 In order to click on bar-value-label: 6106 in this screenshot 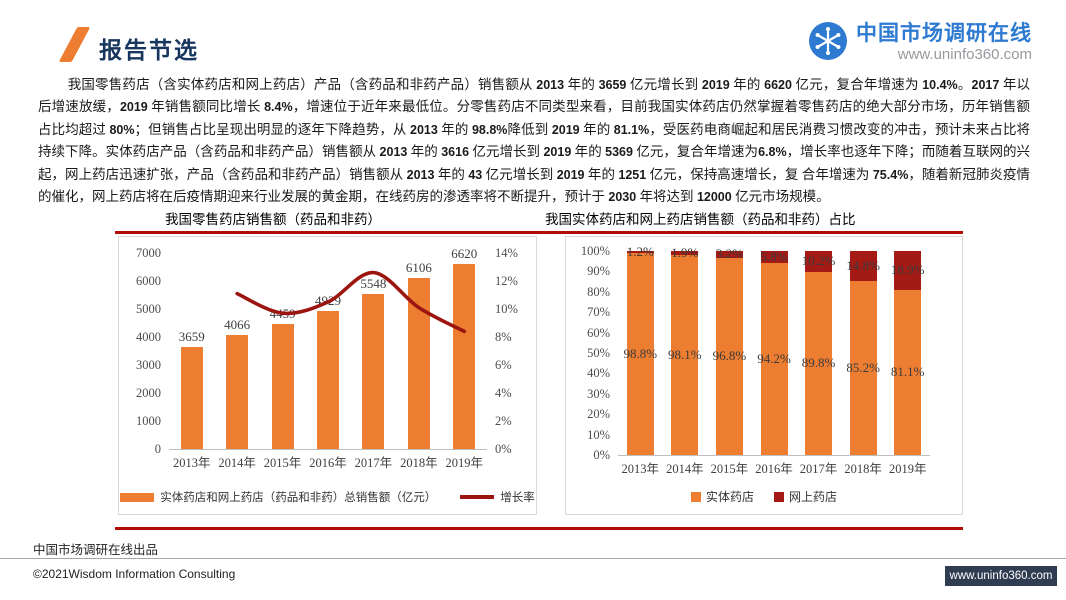, I will do `click(418, 268)`.